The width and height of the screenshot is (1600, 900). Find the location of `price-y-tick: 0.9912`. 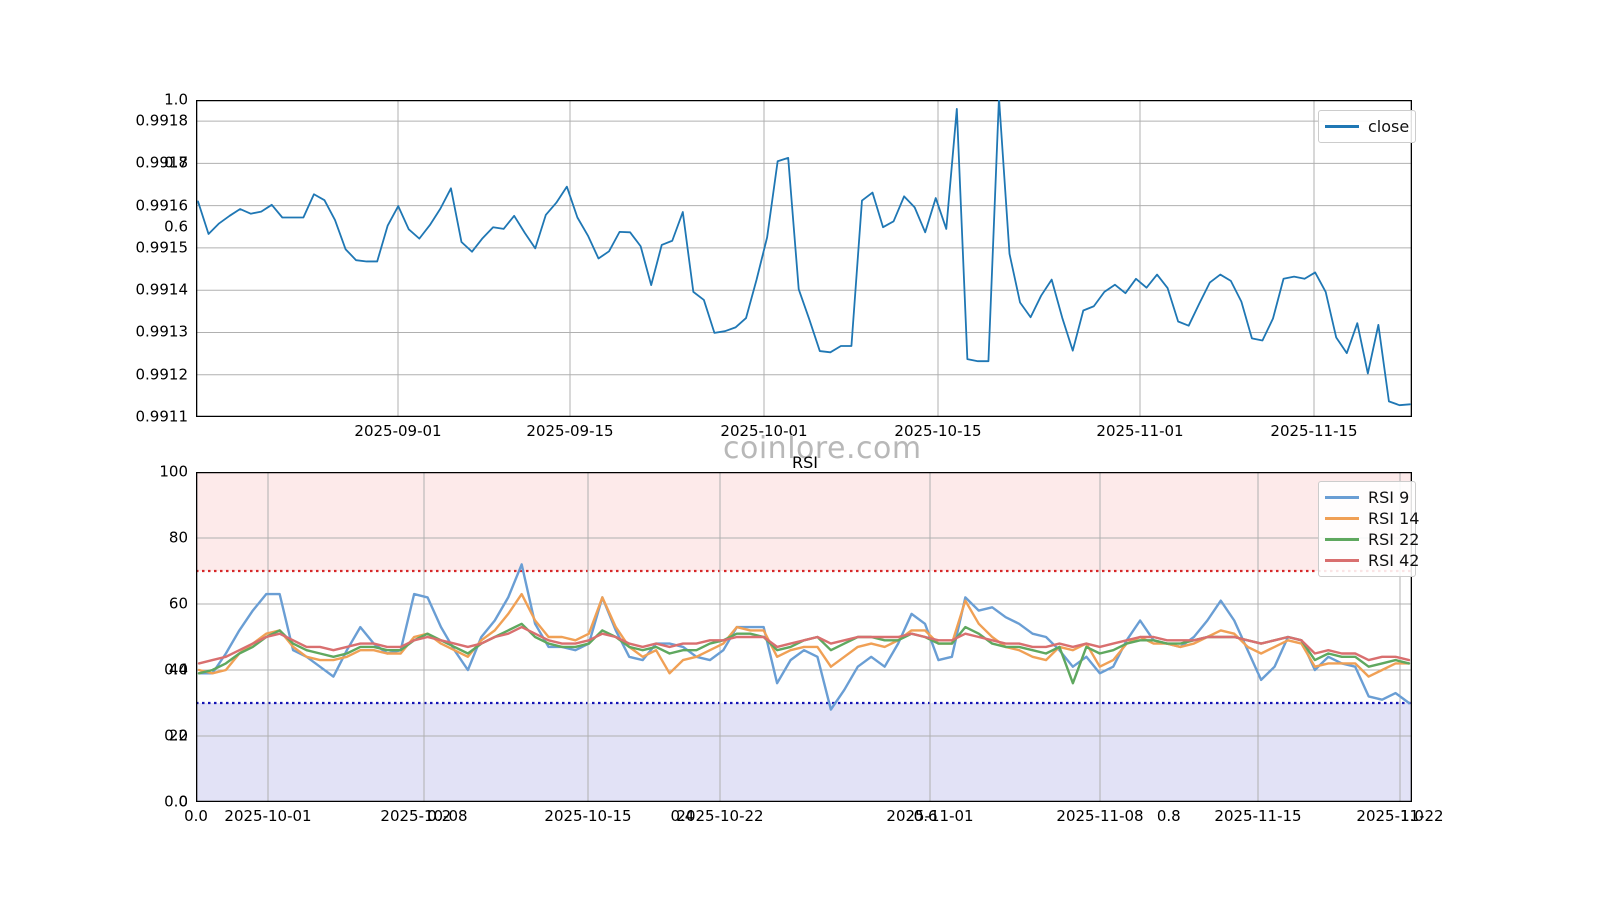

price-y-tick: 0.9912 is located at coordinates (162, 374).